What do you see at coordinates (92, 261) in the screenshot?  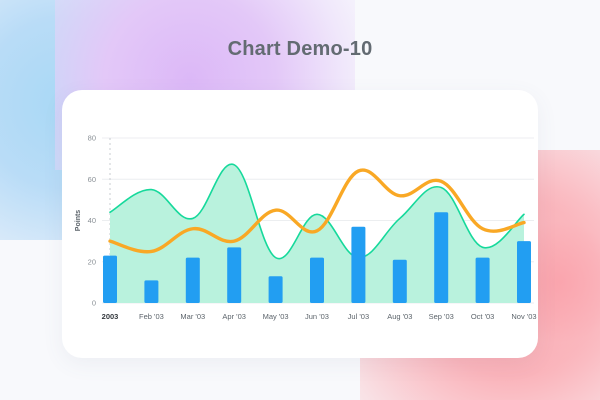 I see `y-tick-label: 20` at bounding box center [92, 261].